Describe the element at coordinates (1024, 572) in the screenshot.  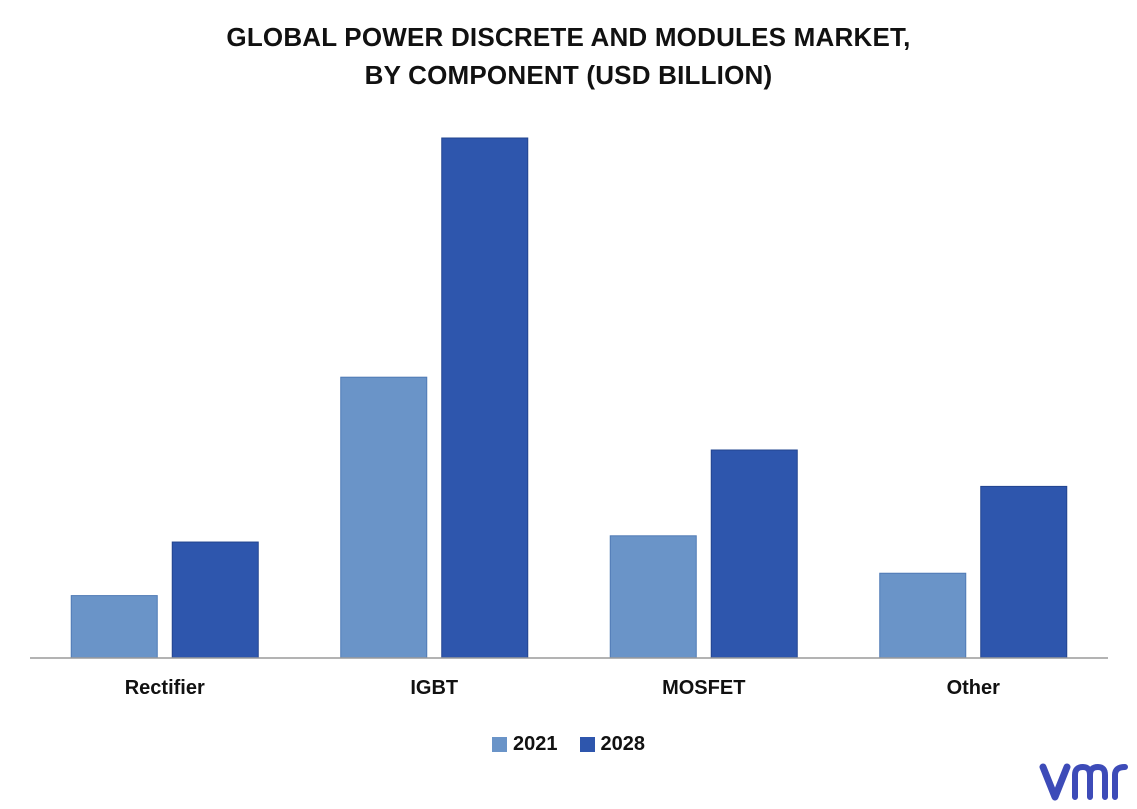
I see `bar-other-2028` at that location.